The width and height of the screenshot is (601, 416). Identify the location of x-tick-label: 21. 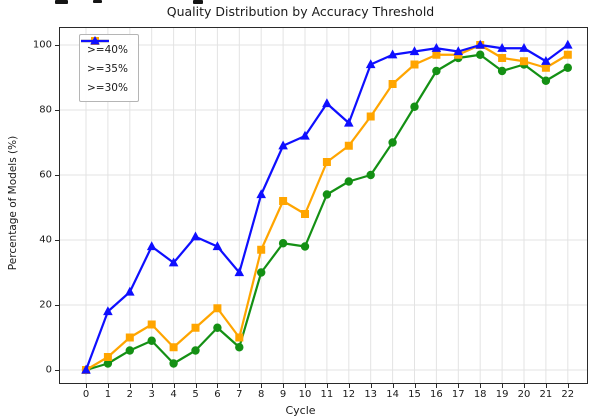
(546, 394).